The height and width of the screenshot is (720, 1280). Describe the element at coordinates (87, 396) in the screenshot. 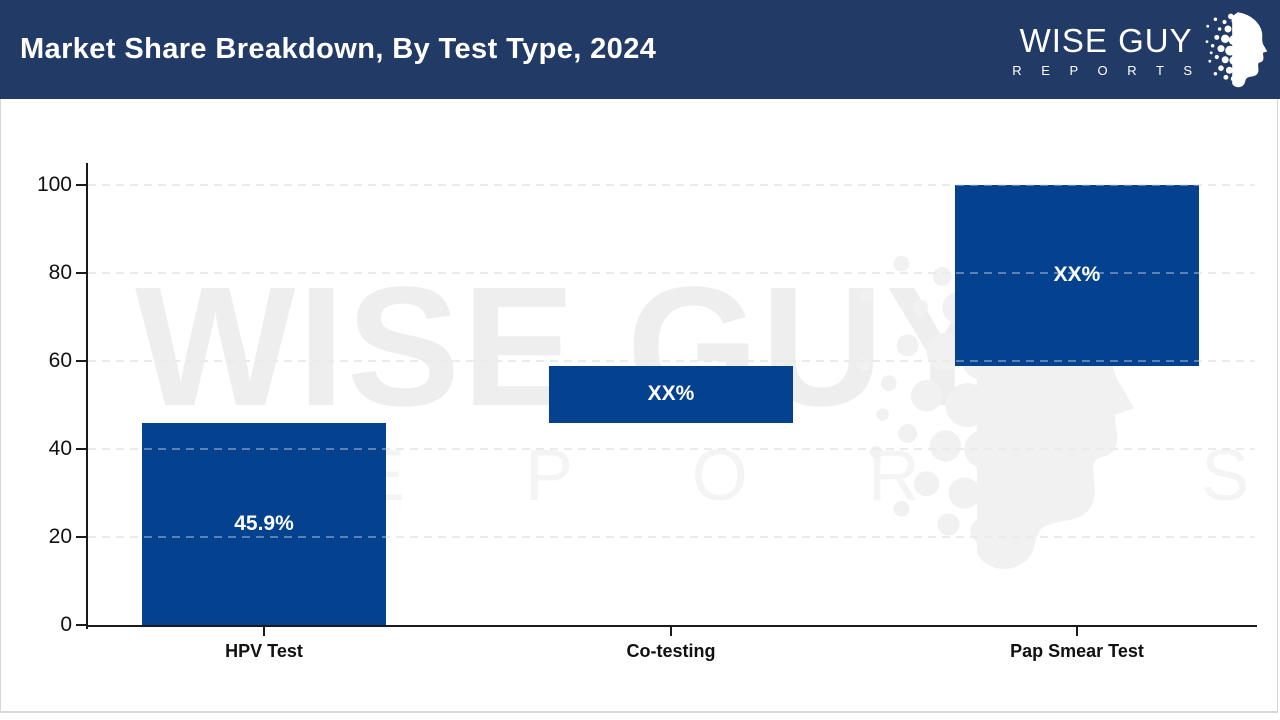

I see `y-axis-spine` at that location.